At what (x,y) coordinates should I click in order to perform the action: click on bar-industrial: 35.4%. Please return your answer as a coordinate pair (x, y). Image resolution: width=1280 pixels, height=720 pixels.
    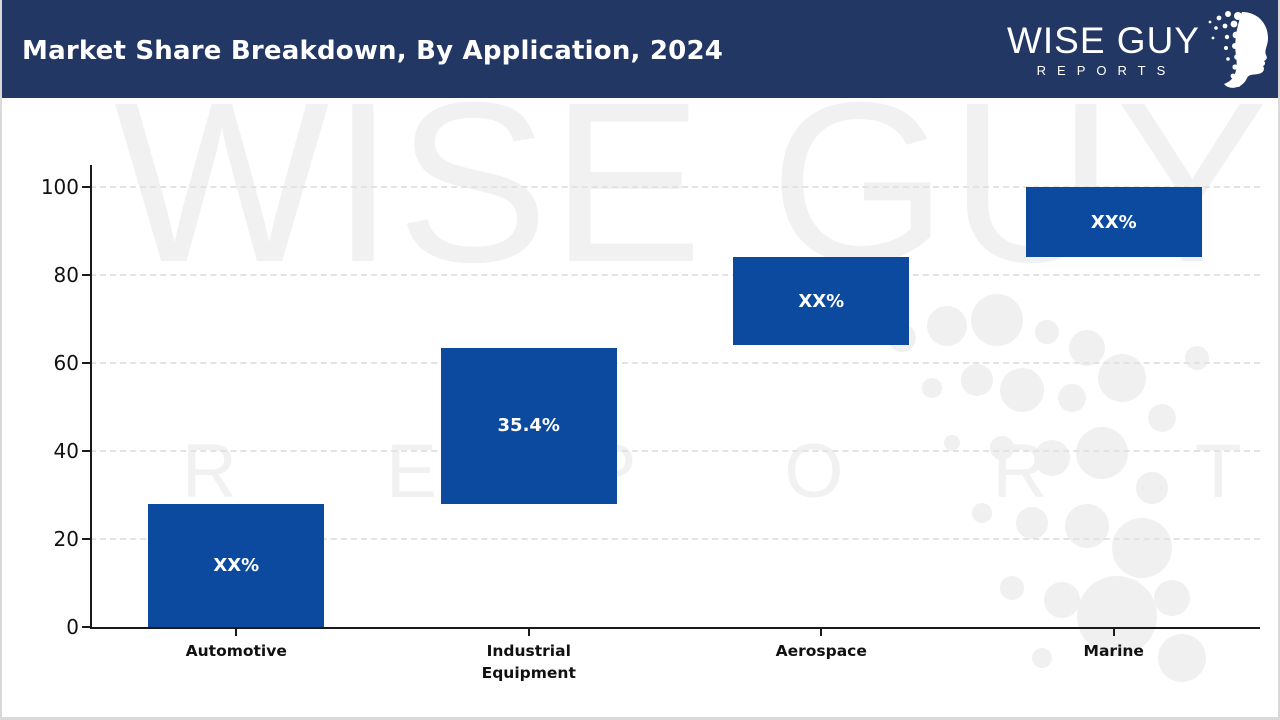
    Looking at the image, I should click on (528, 426).